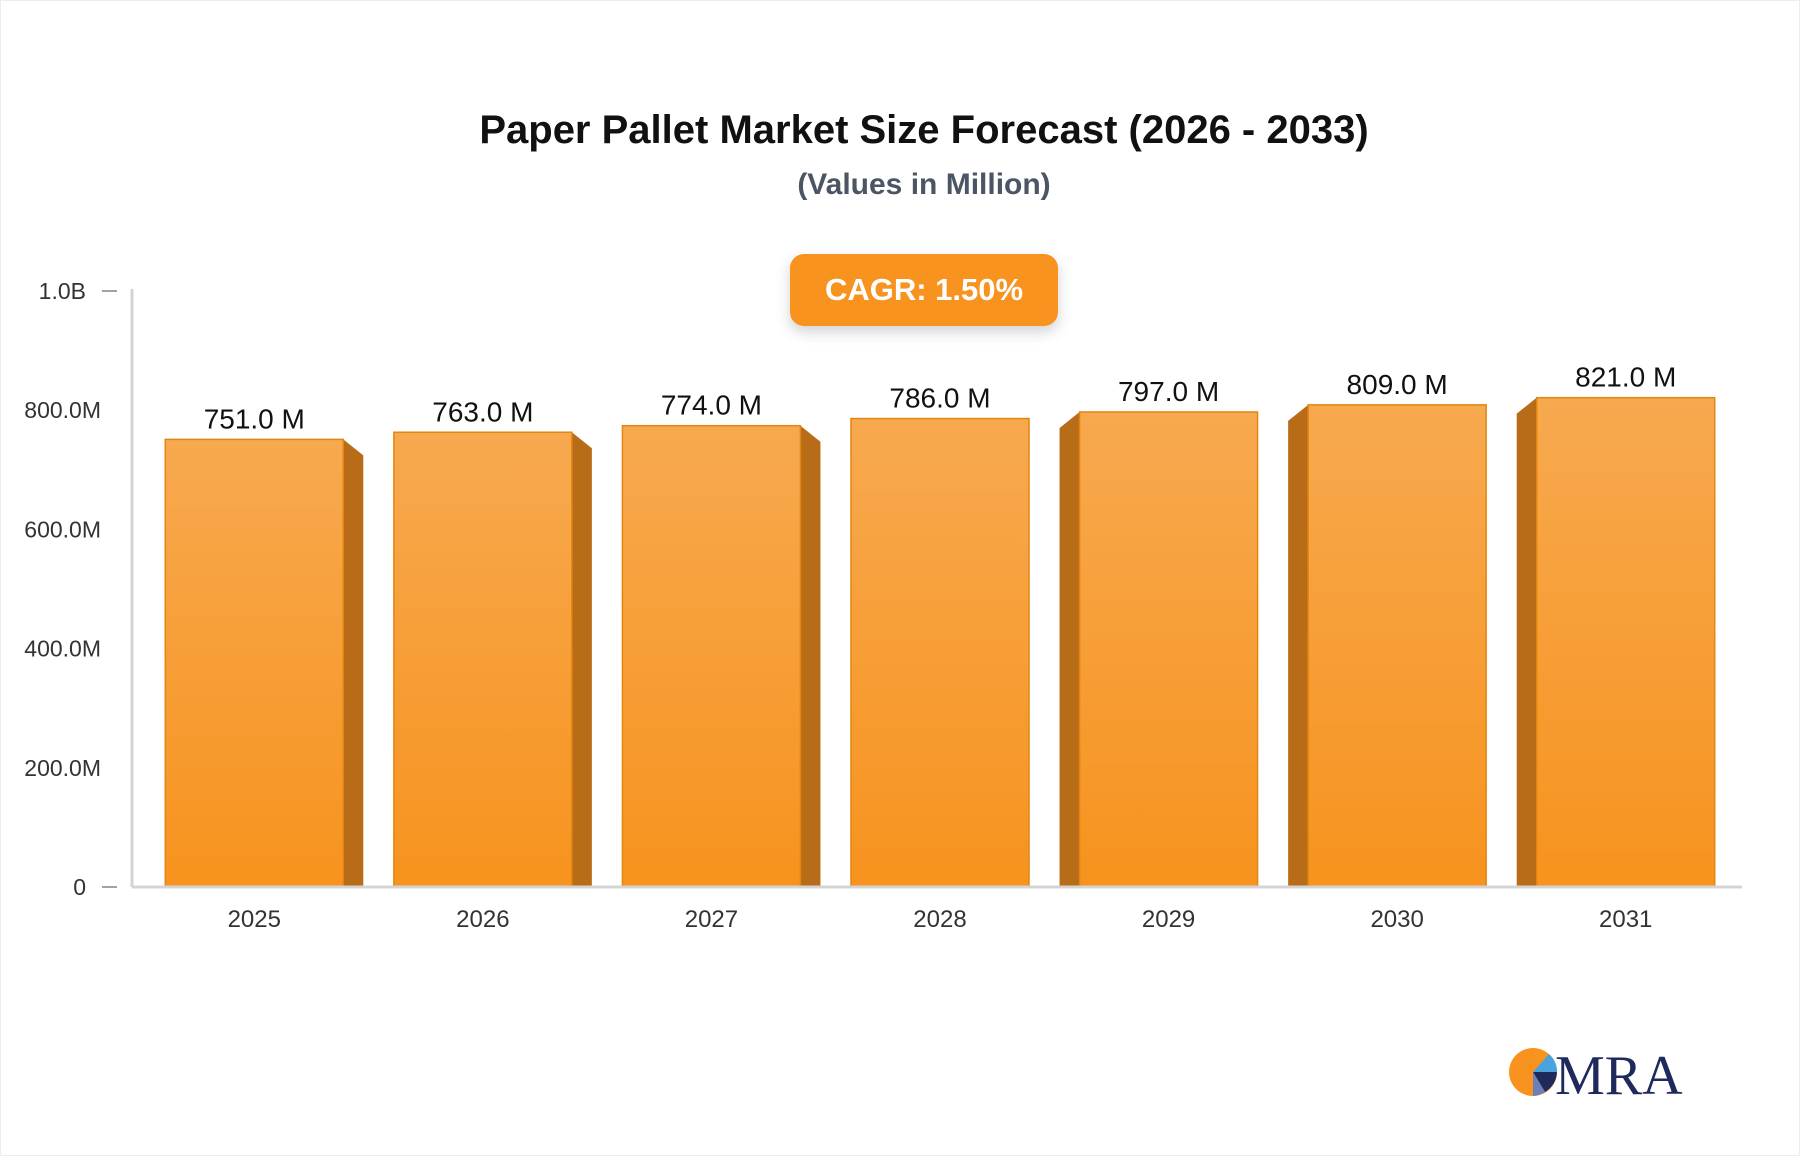 The width and height of the screenshot is (1800, 1156). What do you see at coordinates (1168, 391) in the screenshot?
I see `bar-value-label: 797.0 M` at bounding box center [1168, 391].